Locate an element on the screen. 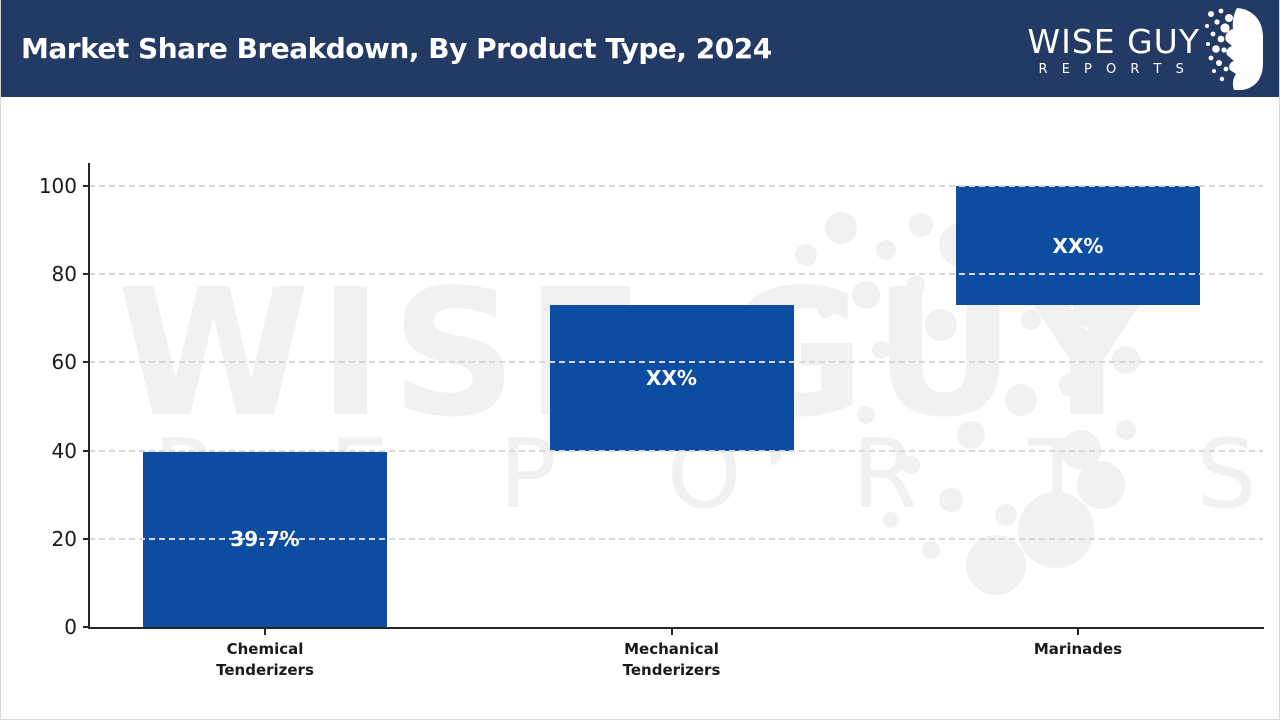 The width and height of the screenshot is (1280, 720). y-axis-spine is located at coordinates (89, 396).